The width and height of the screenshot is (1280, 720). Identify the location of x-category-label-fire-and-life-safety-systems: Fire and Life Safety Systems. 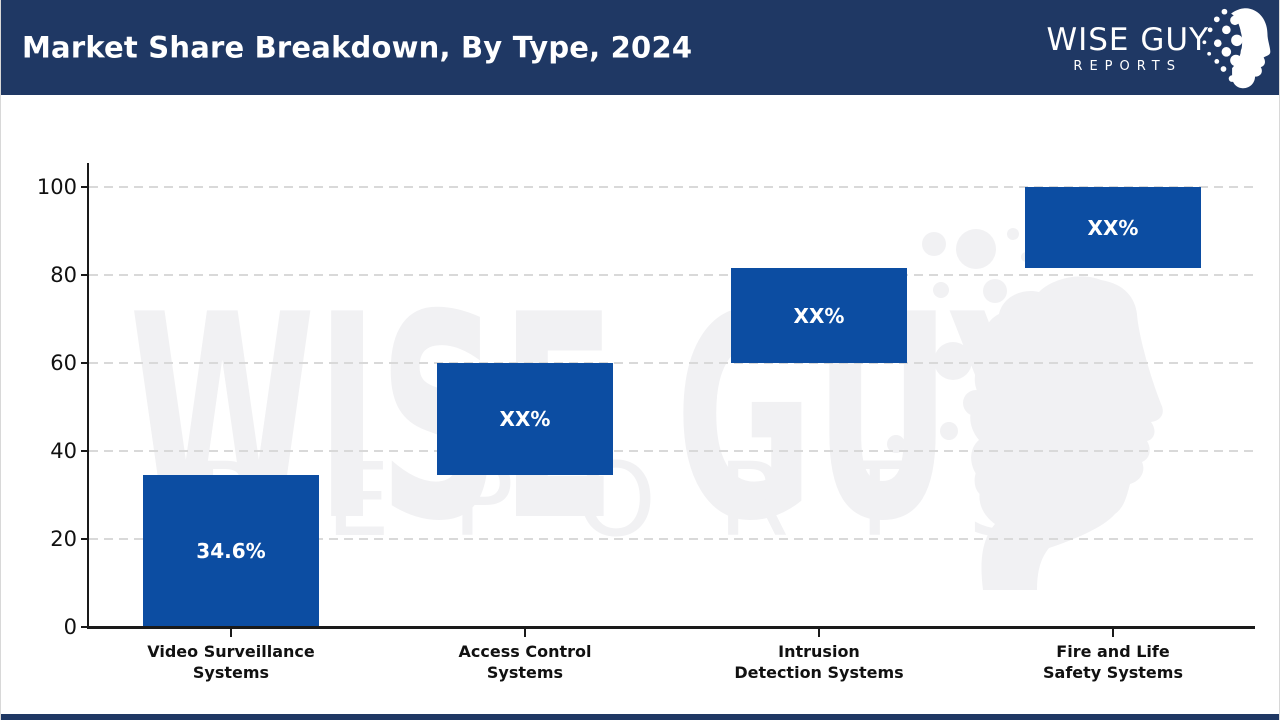
(1113, 662).